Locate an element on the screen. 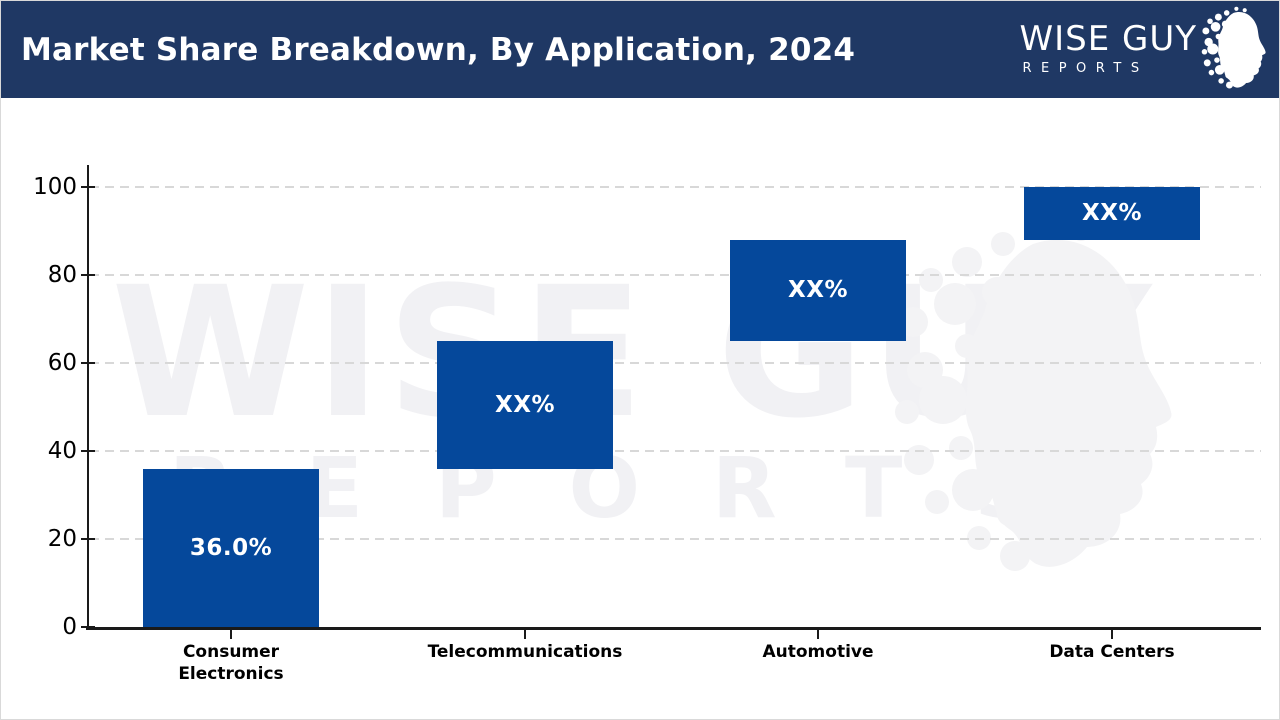  category-label: Consumer Electronics is located at coordinates (231, 663).